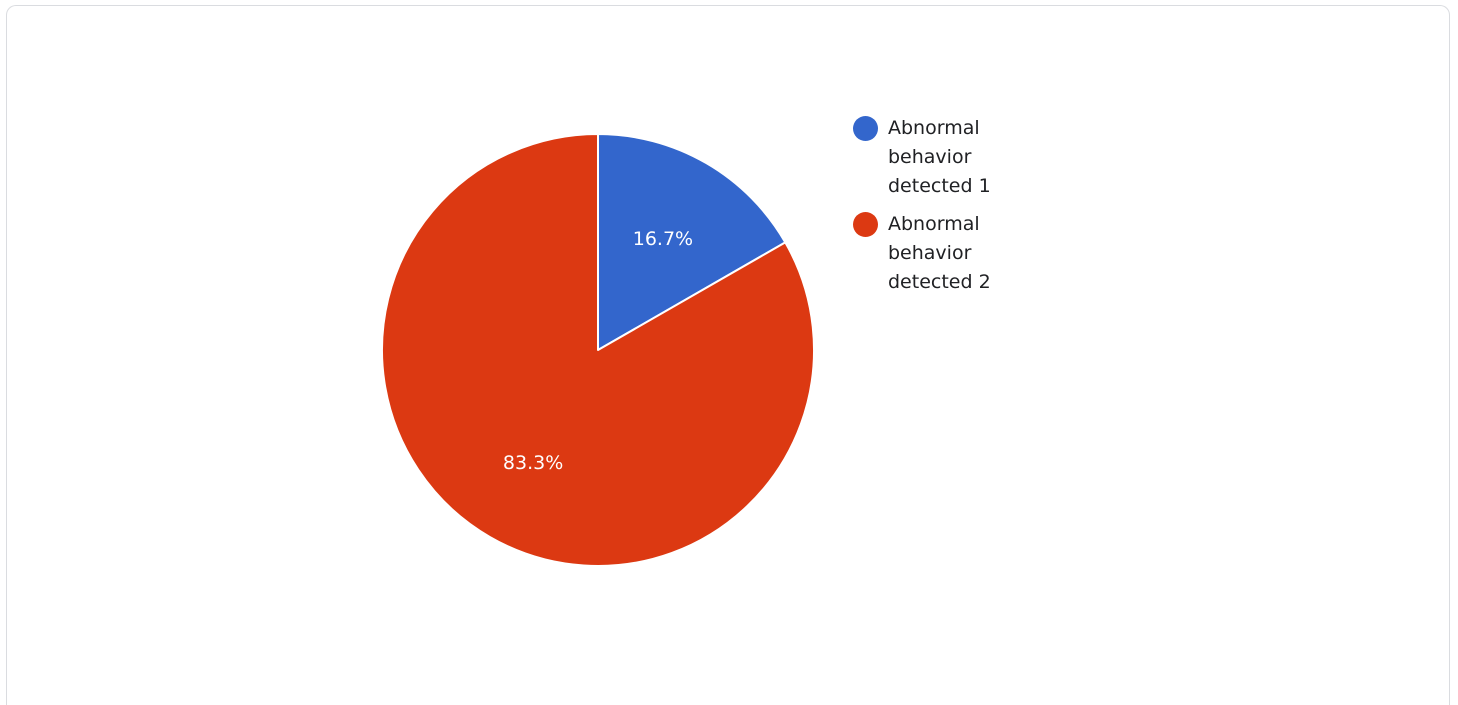  What do you see at coordinates (533, 463) in the screenshot?
I see `slice-percent-label-2: 83.3%` at bounding box center [533, 463].